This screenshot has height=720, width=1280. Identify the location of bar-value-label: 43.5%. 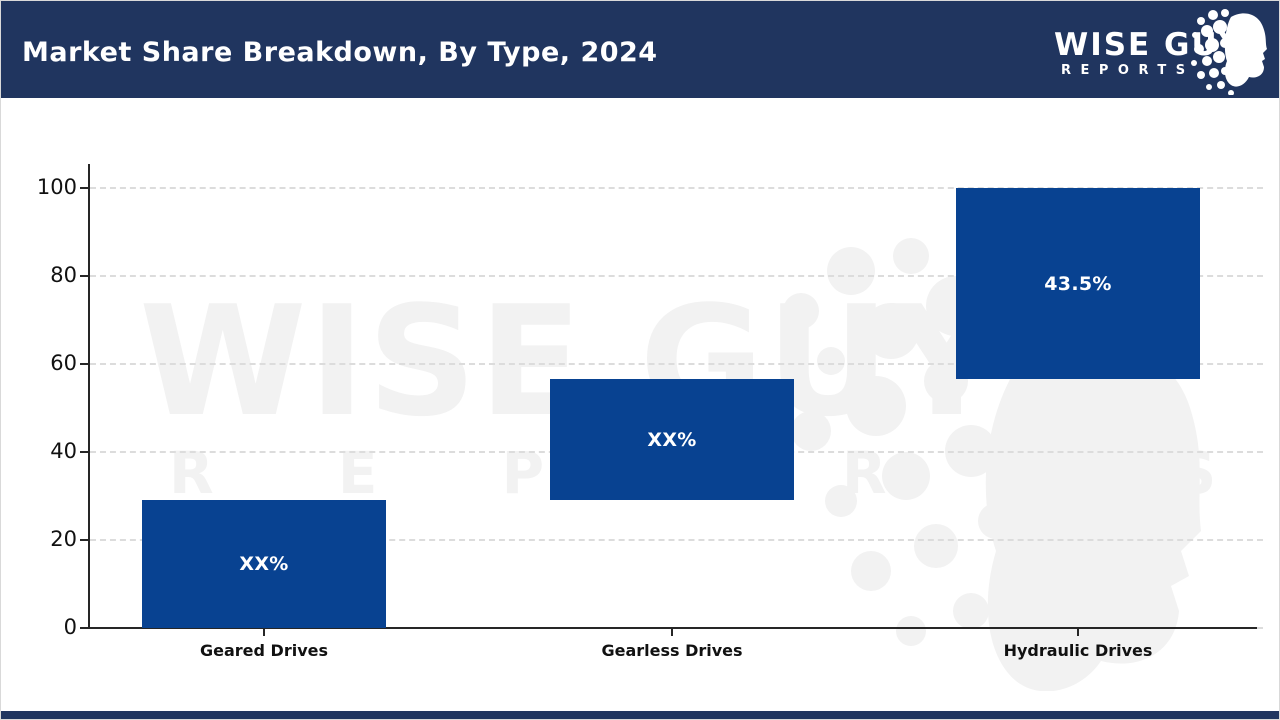
(1078, 283).